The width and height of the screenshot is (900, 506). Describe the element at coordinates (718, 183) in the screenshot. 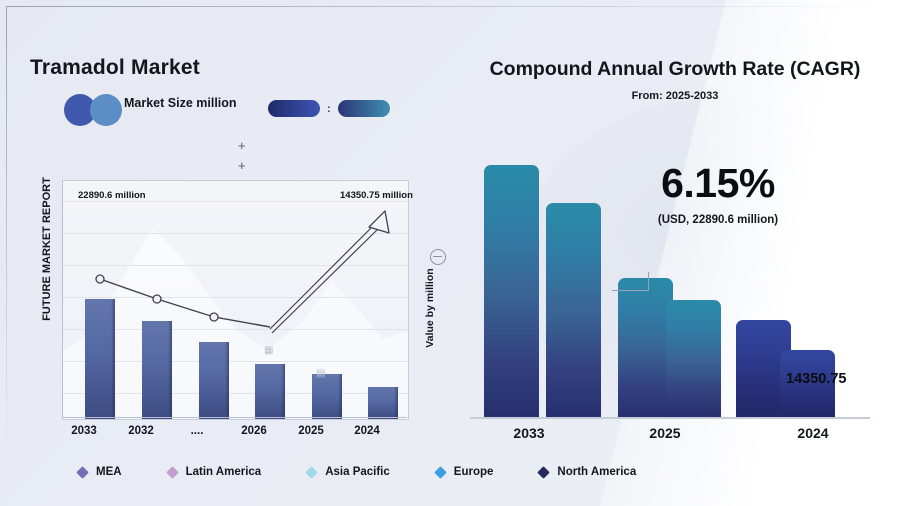

I see `cagr-value: 6.15%` at that location.